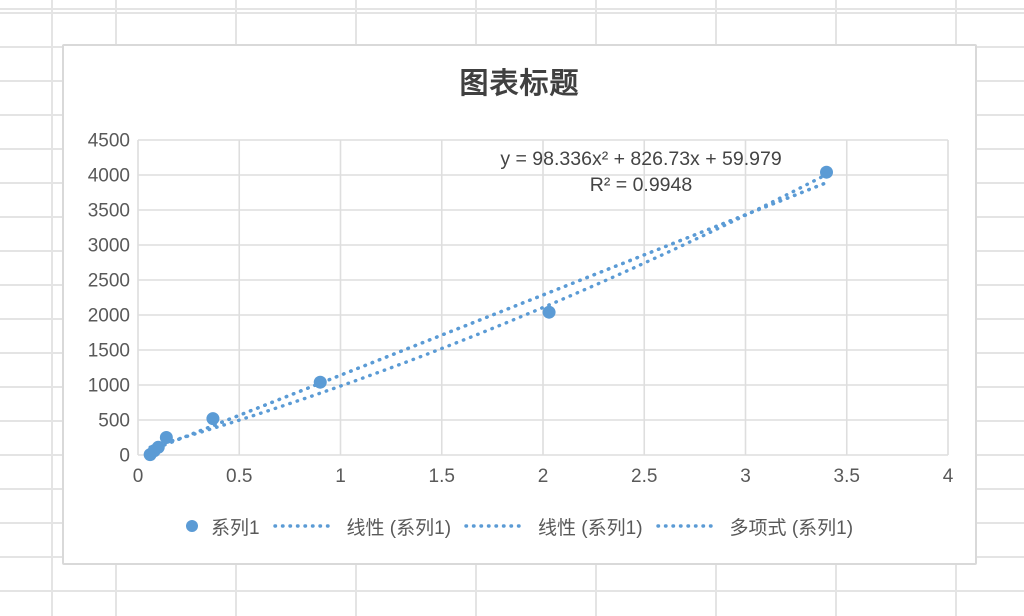  What do you see at coordinates (641, 159) in the screenshot?
I see `equation-line: y = 98.336x² + 826.73x + 59.979` at bounding box center [641, 159].